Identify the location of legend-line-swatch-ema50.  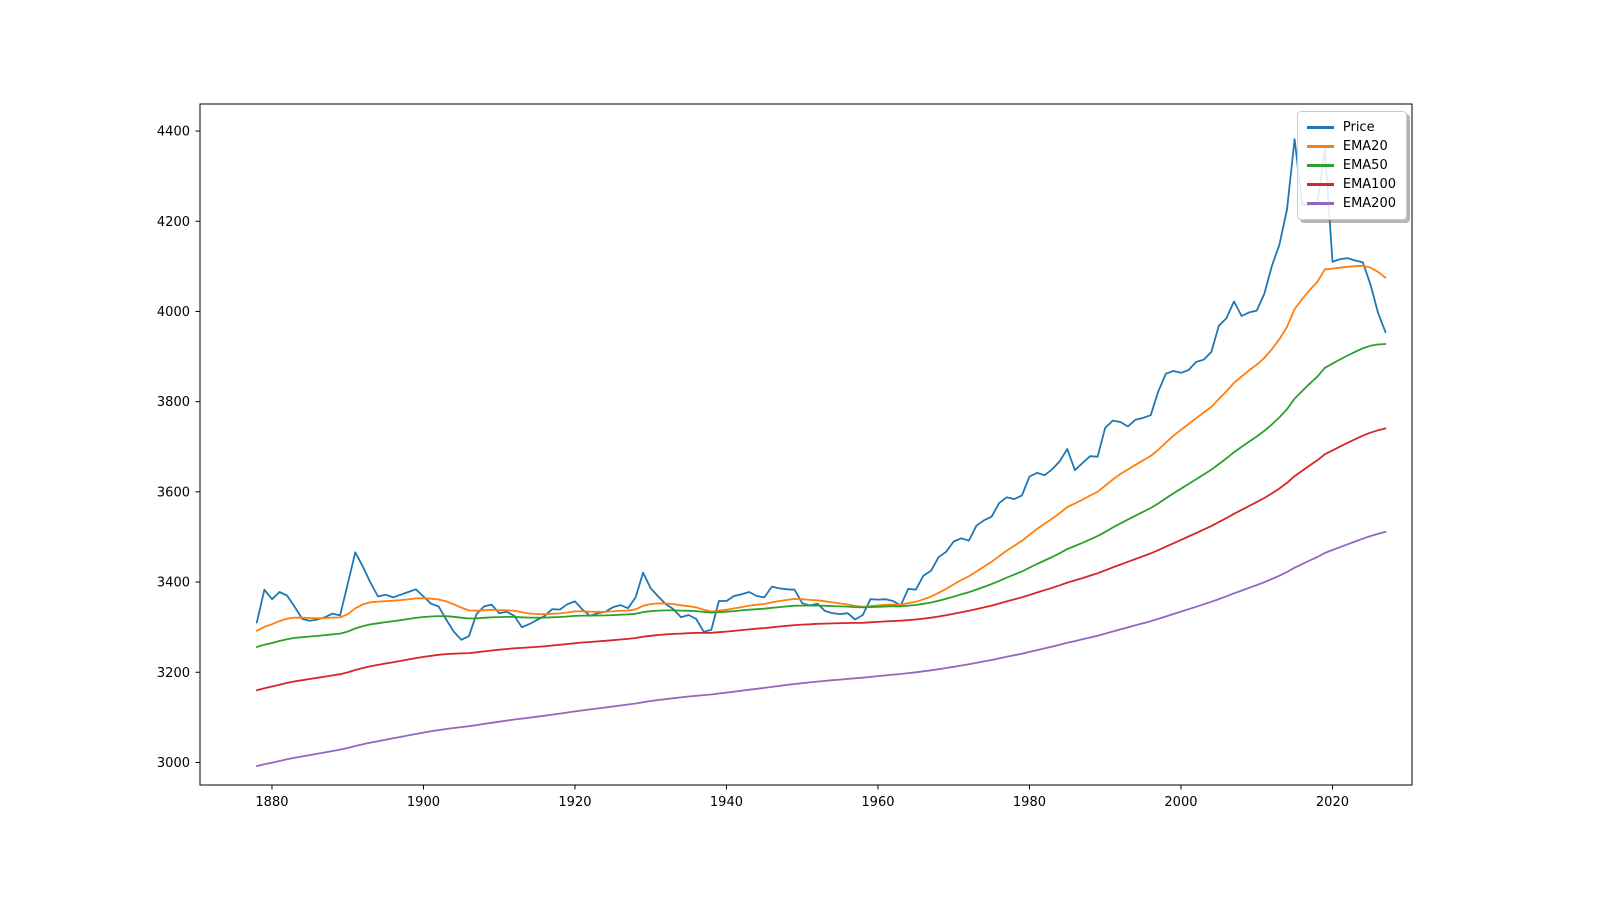
(1320, 165).